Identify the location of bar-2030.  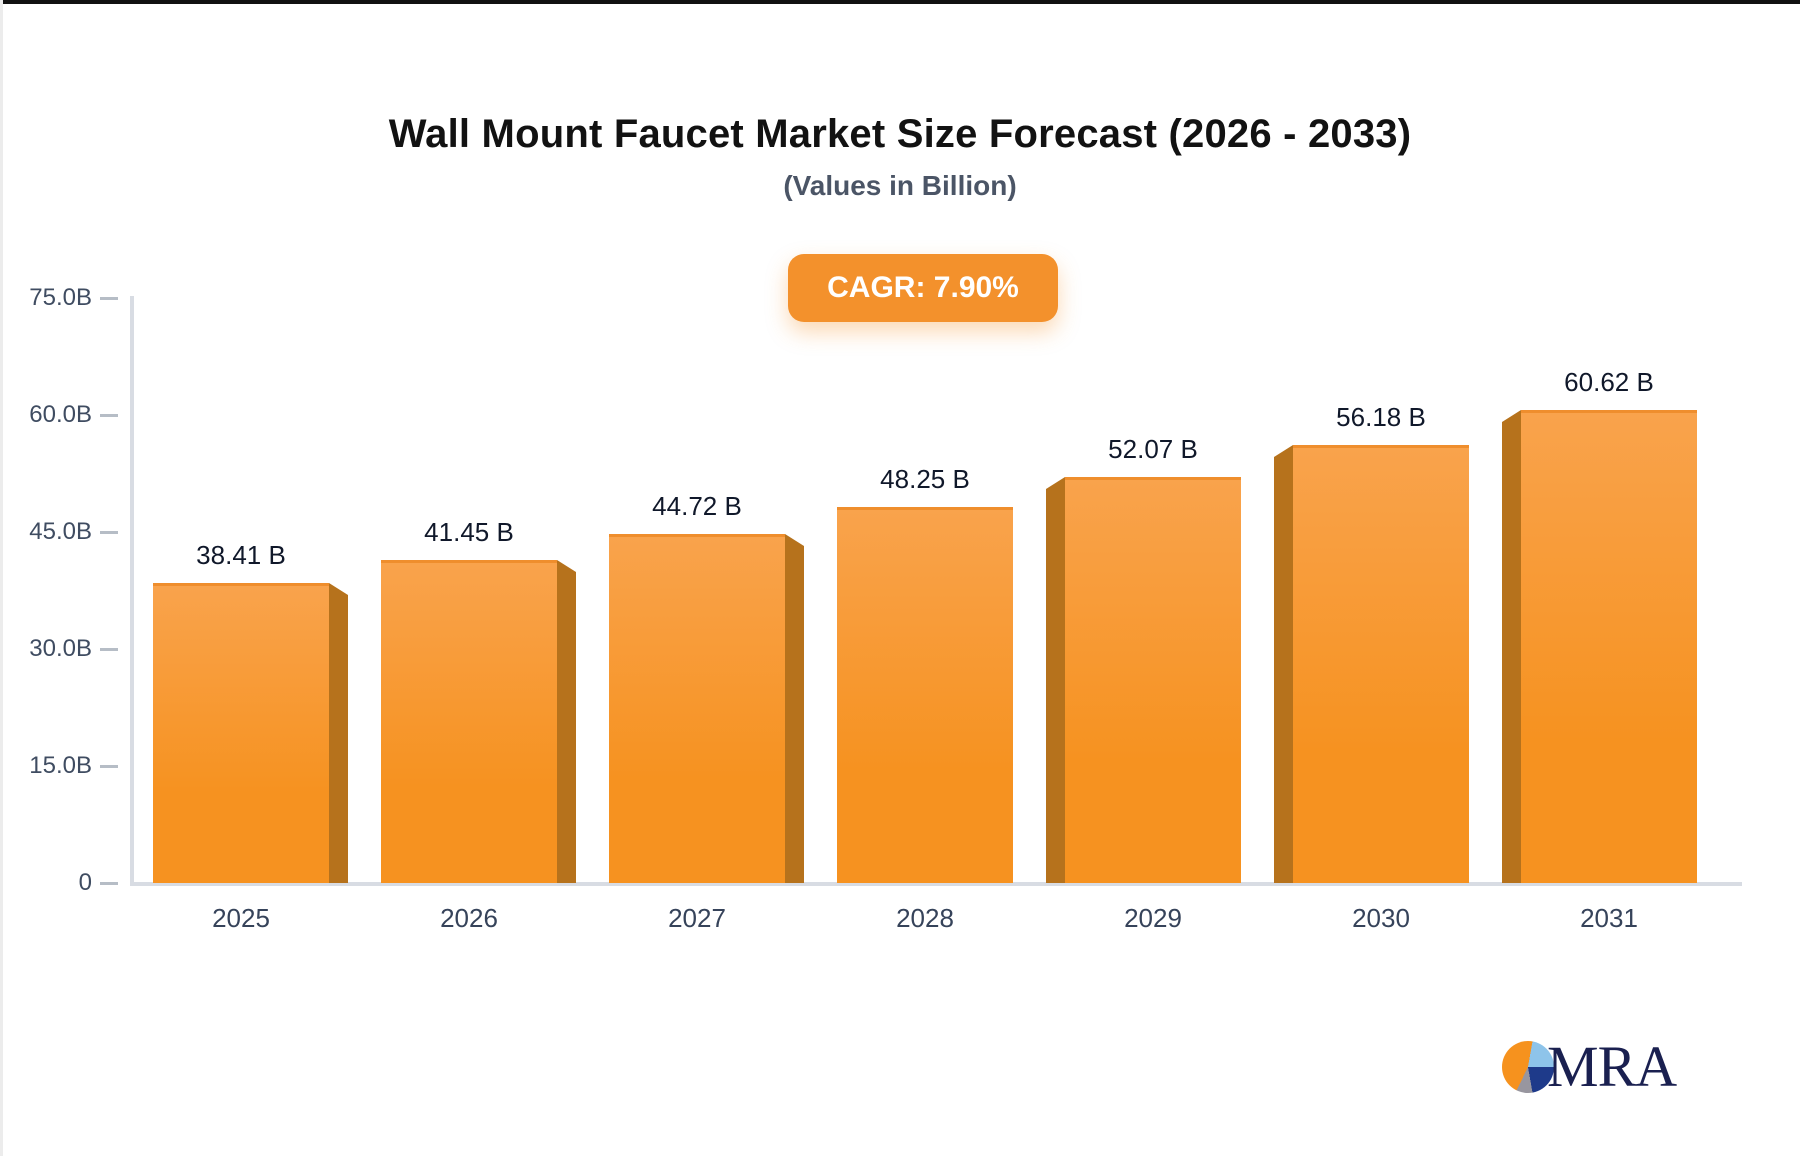
(1381, 664).